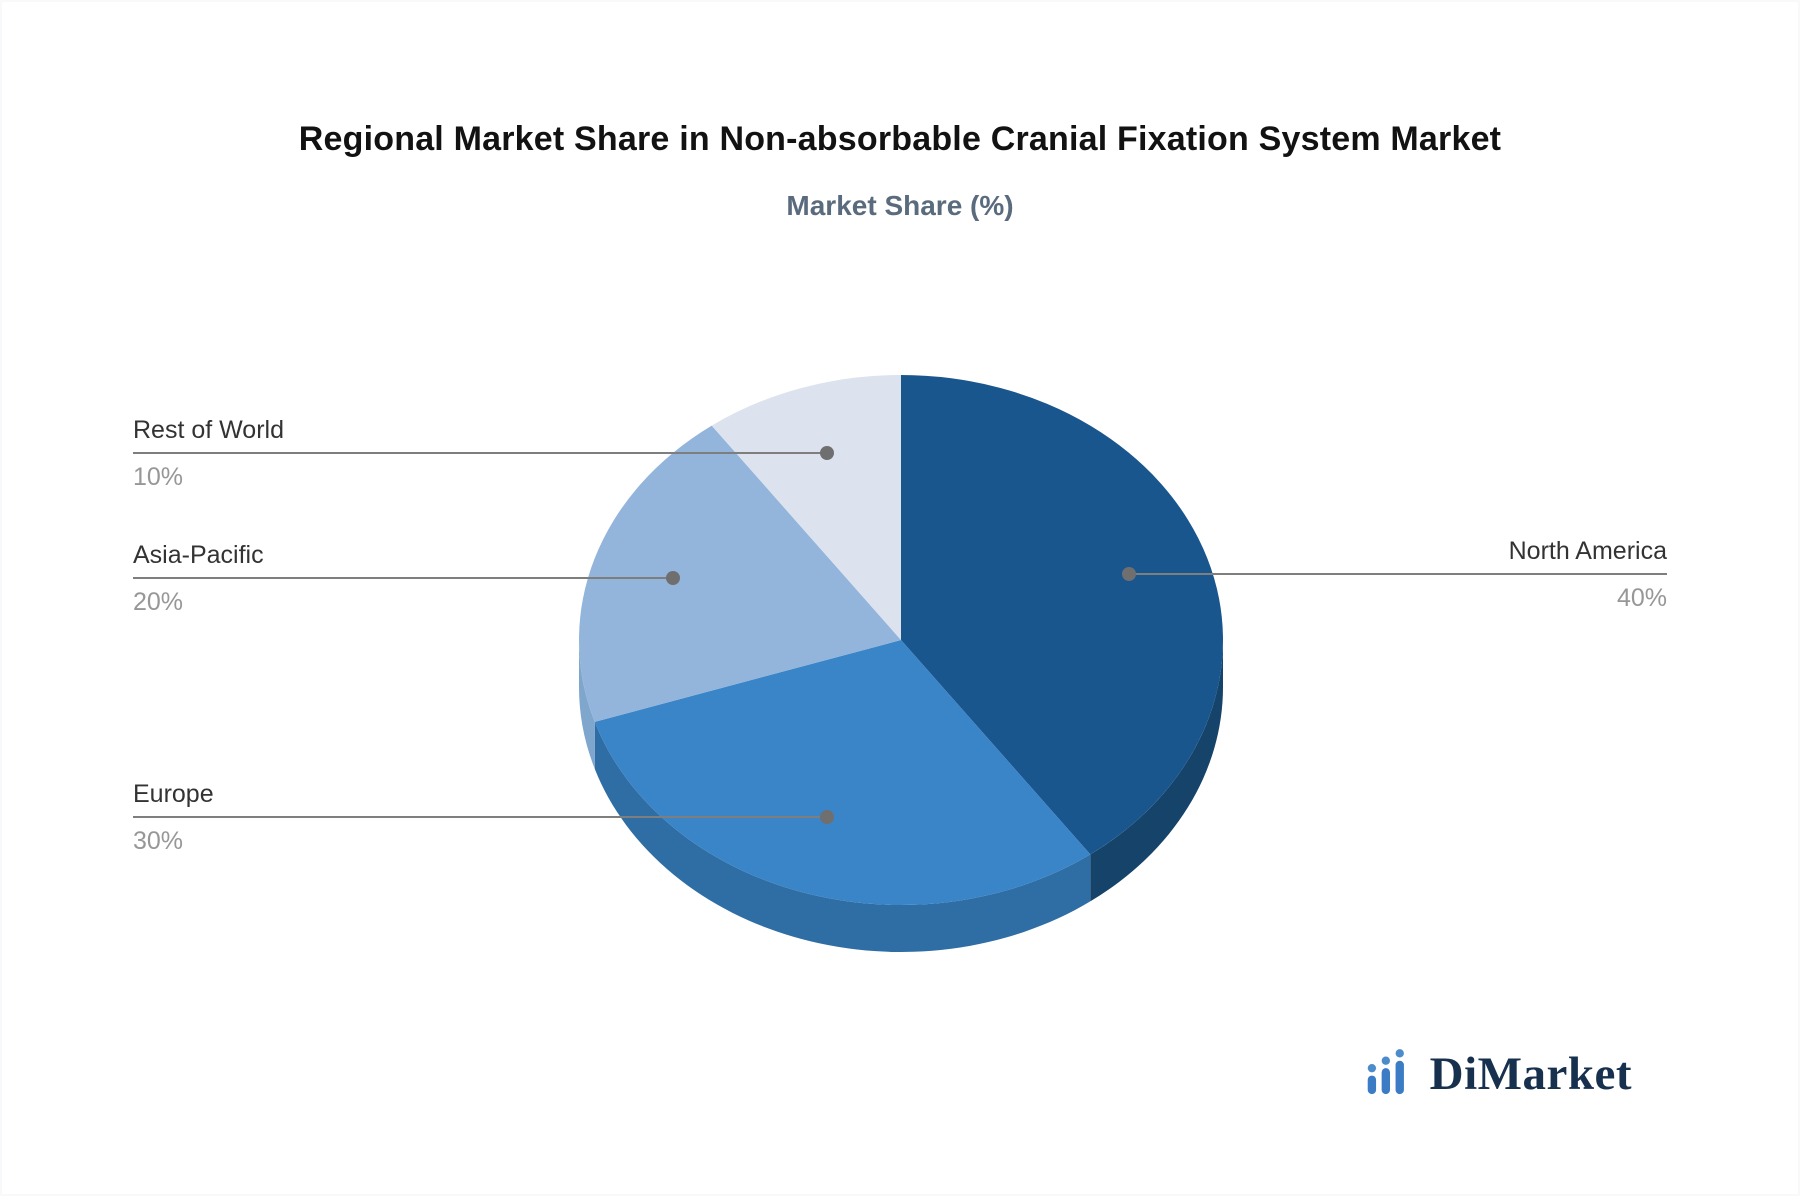  I want to click on pie-slice-europe, so click(842, 773).